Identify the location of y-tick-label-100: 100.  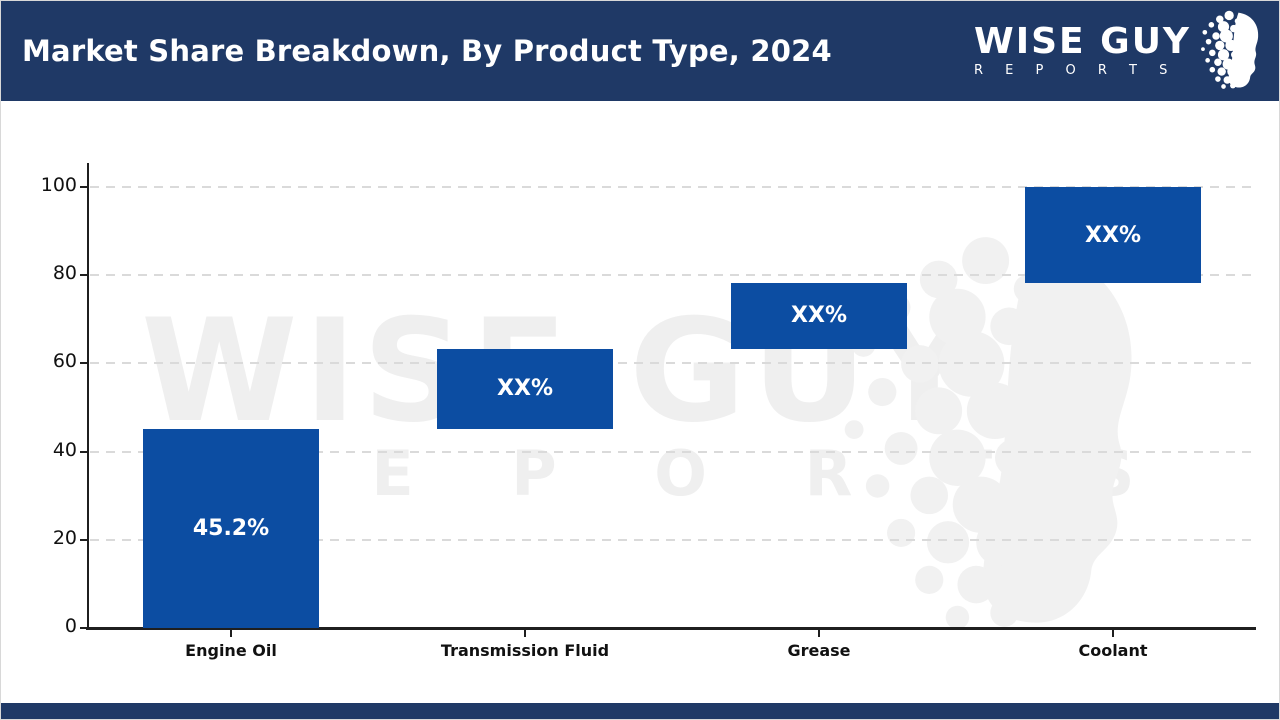
(58, 185).